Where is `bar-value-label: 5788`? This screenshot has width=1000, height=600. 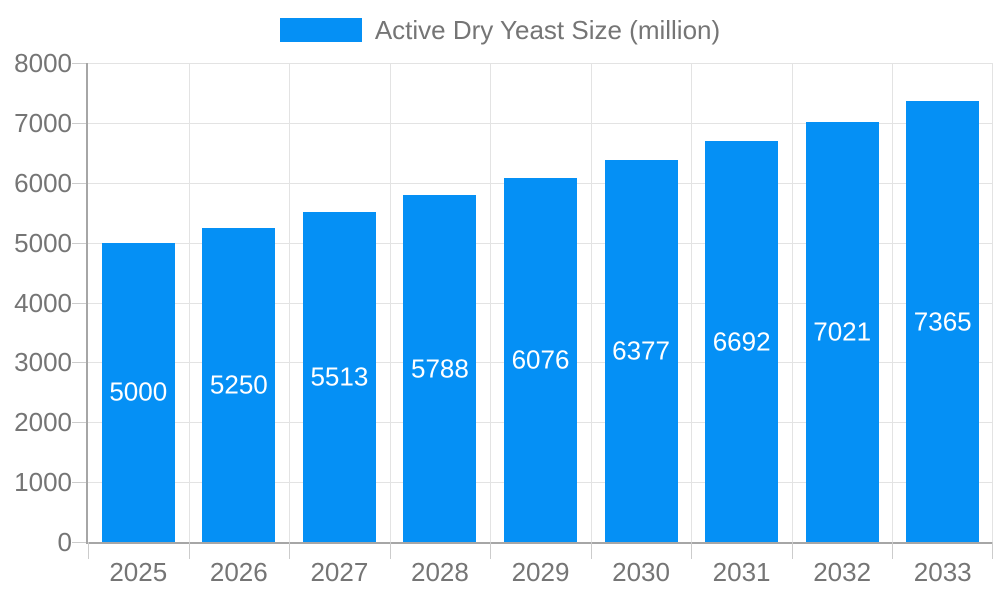 bar-value-label: 5788 is located at coordinates (440, 368).